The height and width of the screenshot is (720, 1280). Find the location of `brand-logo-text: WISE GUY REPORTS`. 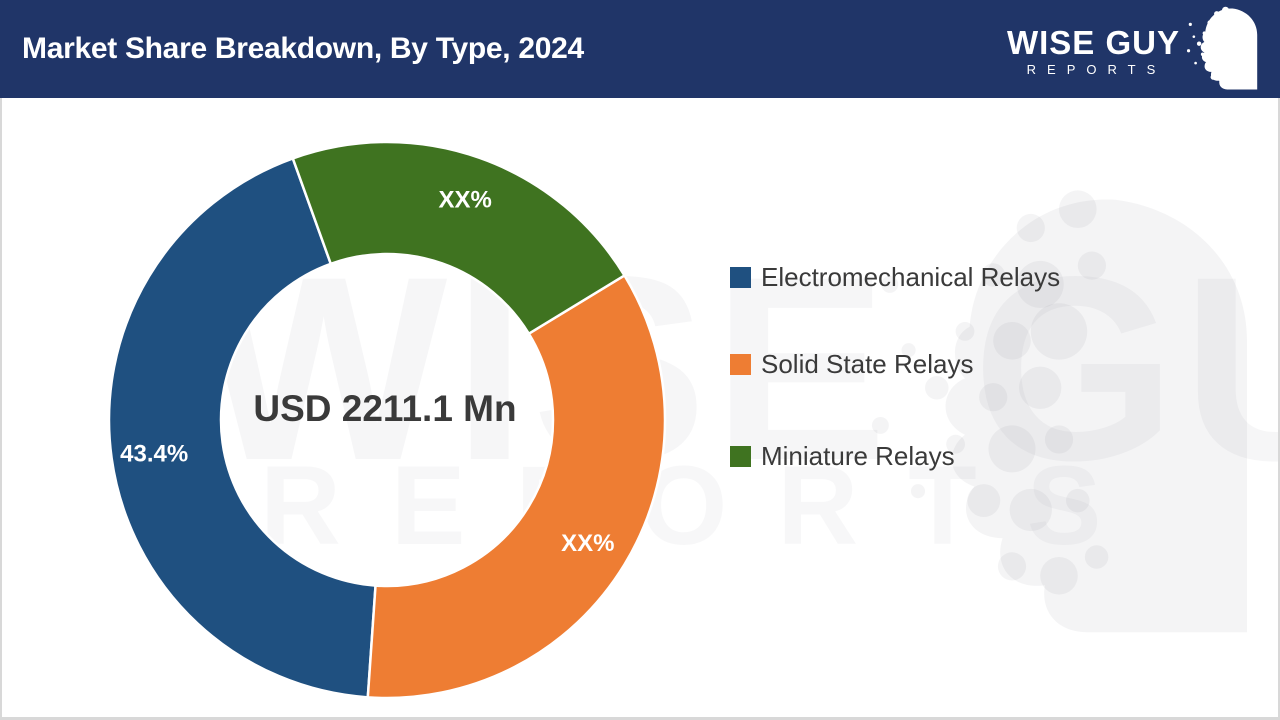

brand-logo-text: WISE GUY REPORTS is located at coordinates (1093, 51).